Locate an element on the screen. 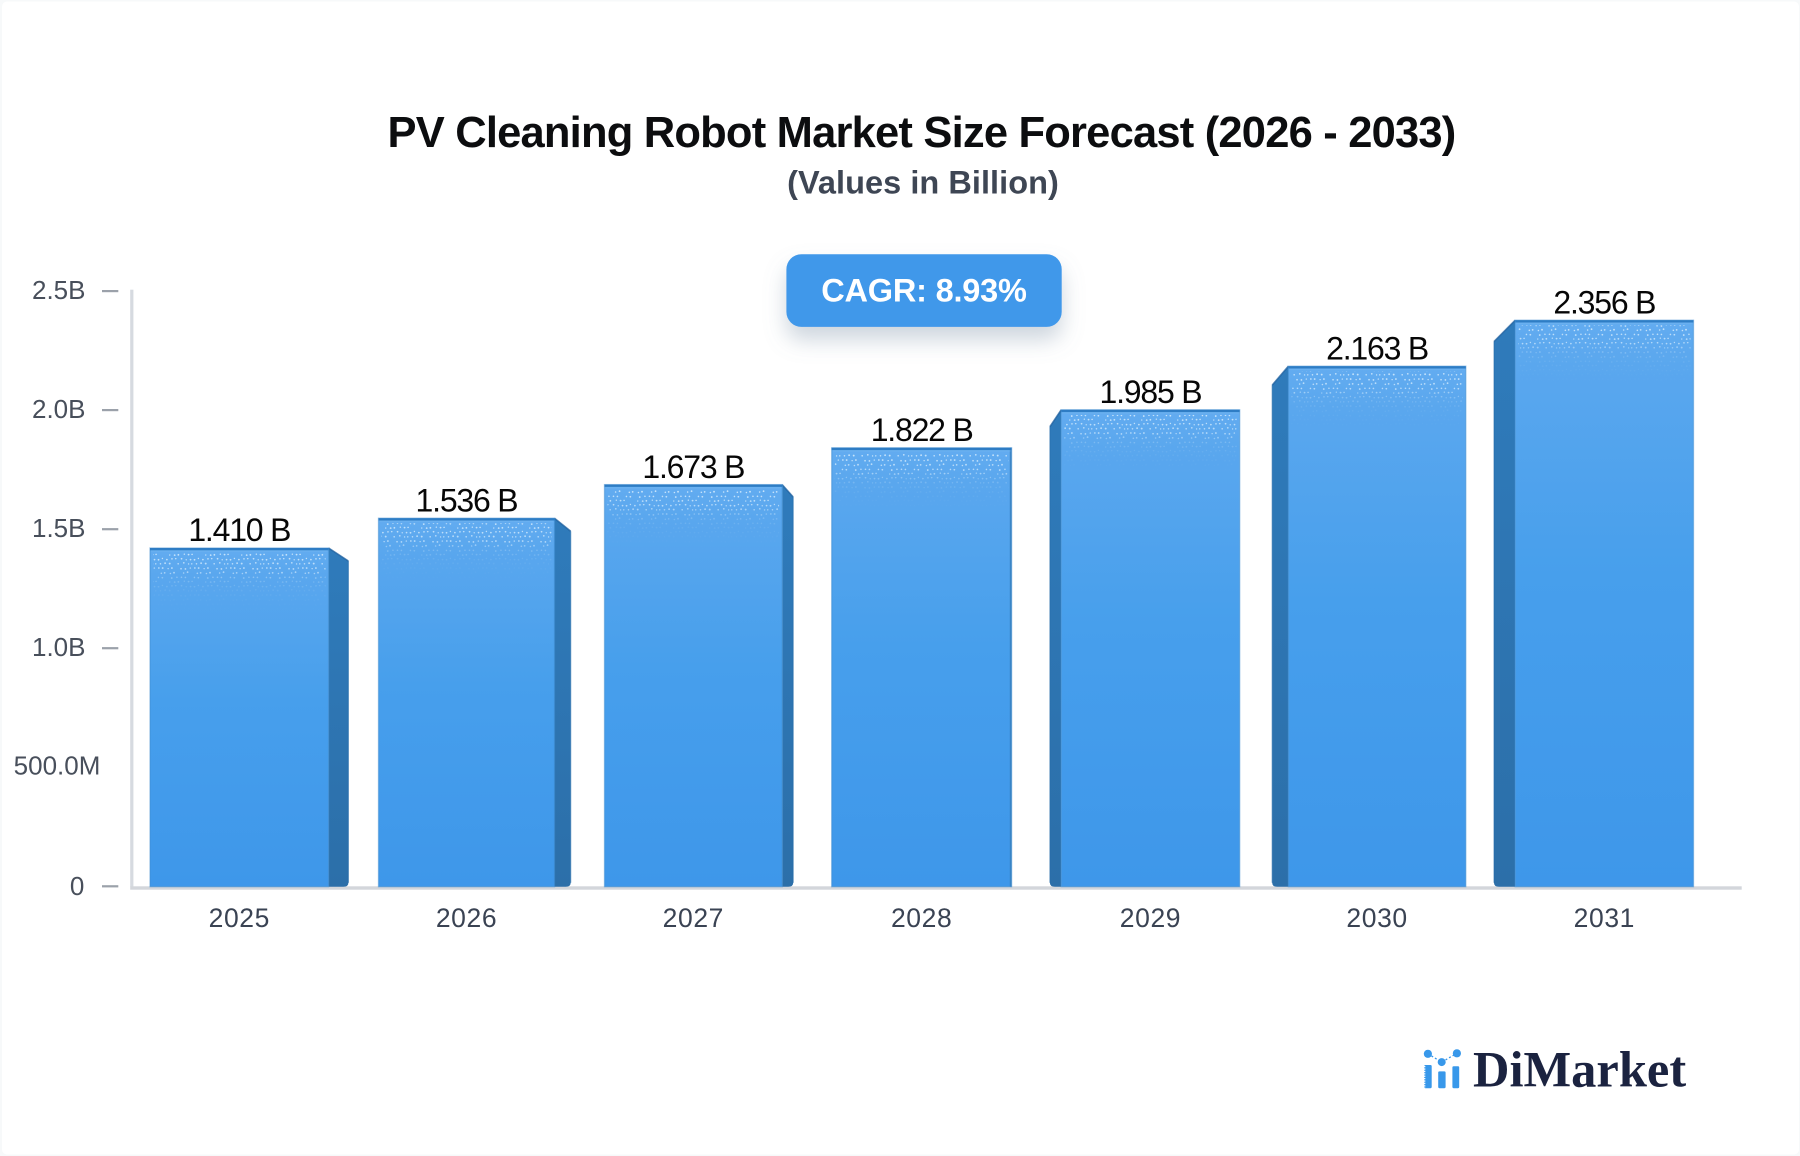 The width and height of the screenshot is (1800, 1156). svg-text: 2.5B is located at coordinates (59, 290).